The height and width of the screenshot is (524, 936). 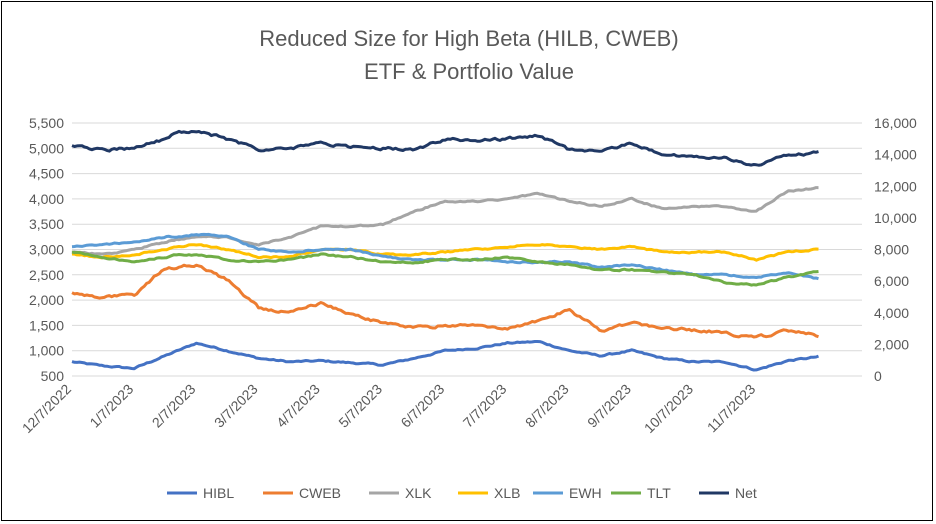 I want to click on y-left-tick-label: 3,000, so click(x=46, y=250).